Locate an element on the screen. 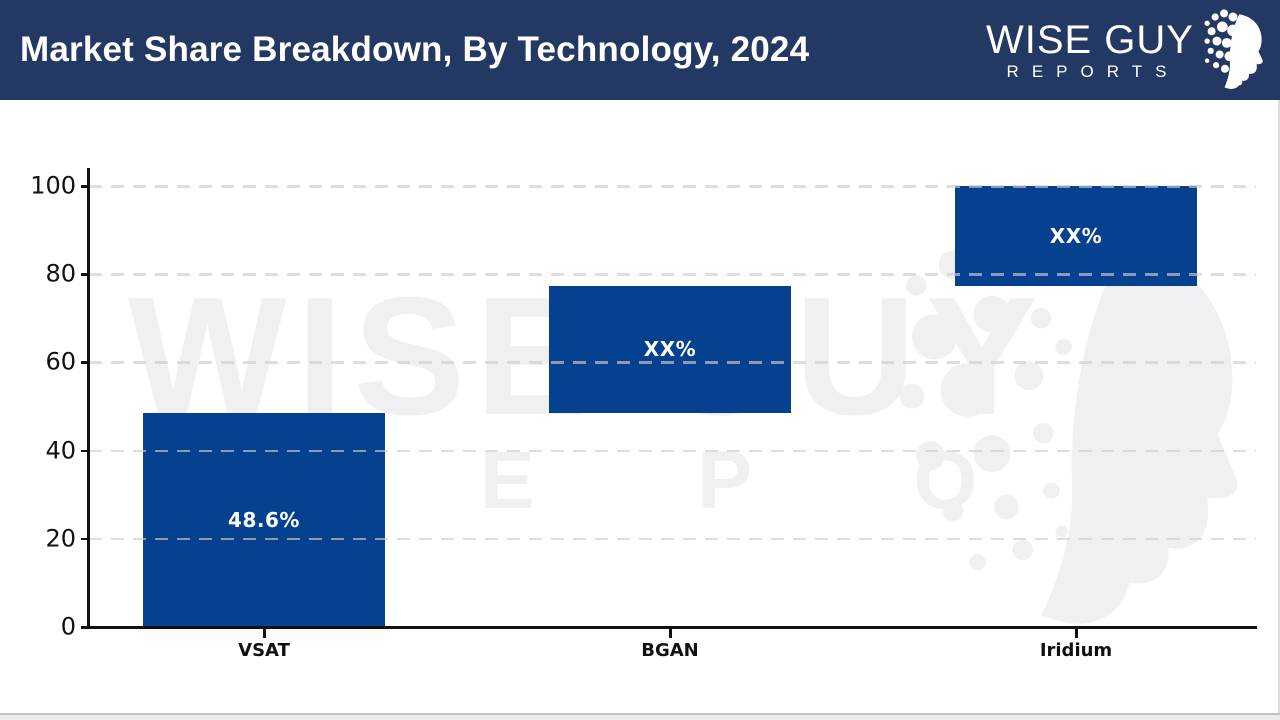 This screenshot has width=1280, height=720. y-tick-label: 100 is located at coordinates (53, 185).